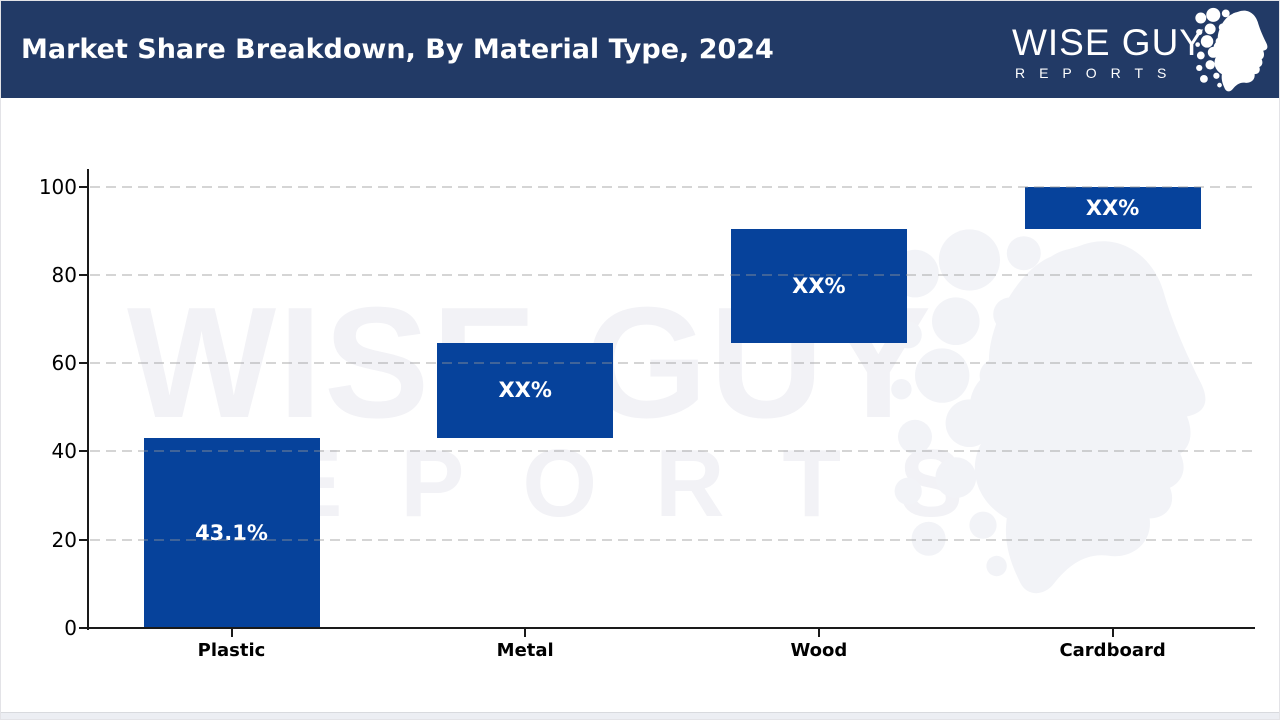  I want to click on footer-strip, so click(640, 715).